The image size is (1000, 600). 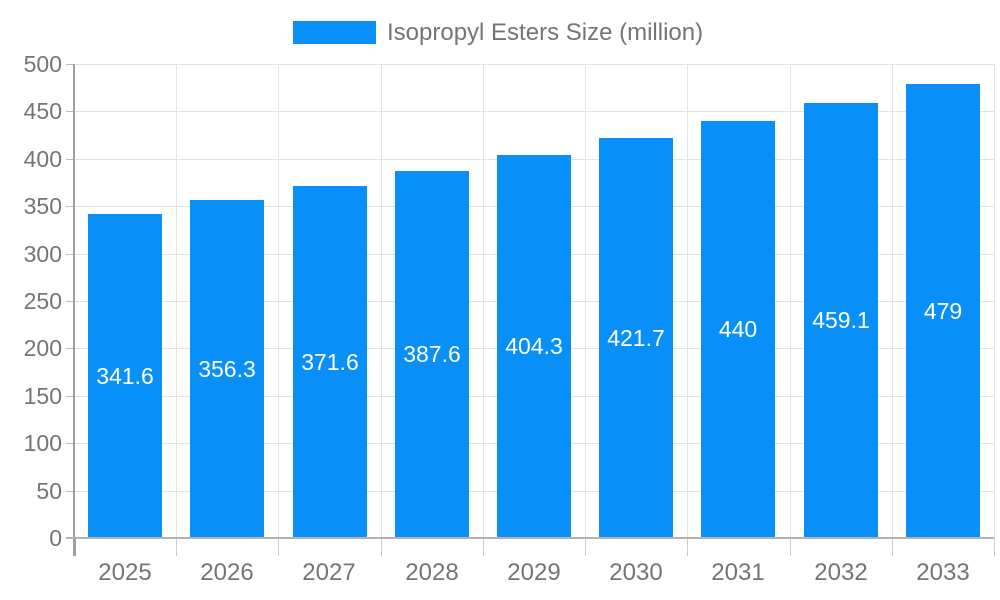 I want to click on bar-value-label: 404.3, so click(x=534, y=346).